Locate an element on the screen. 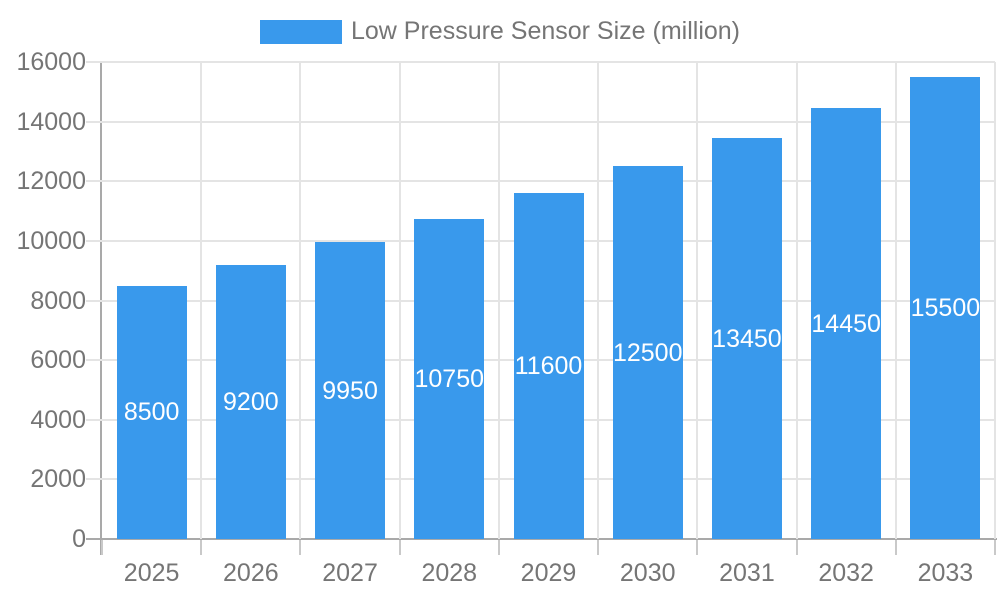 The width and height of the screenshot is (1000, 600). y-axis-line is located at coordinates (101, 308).